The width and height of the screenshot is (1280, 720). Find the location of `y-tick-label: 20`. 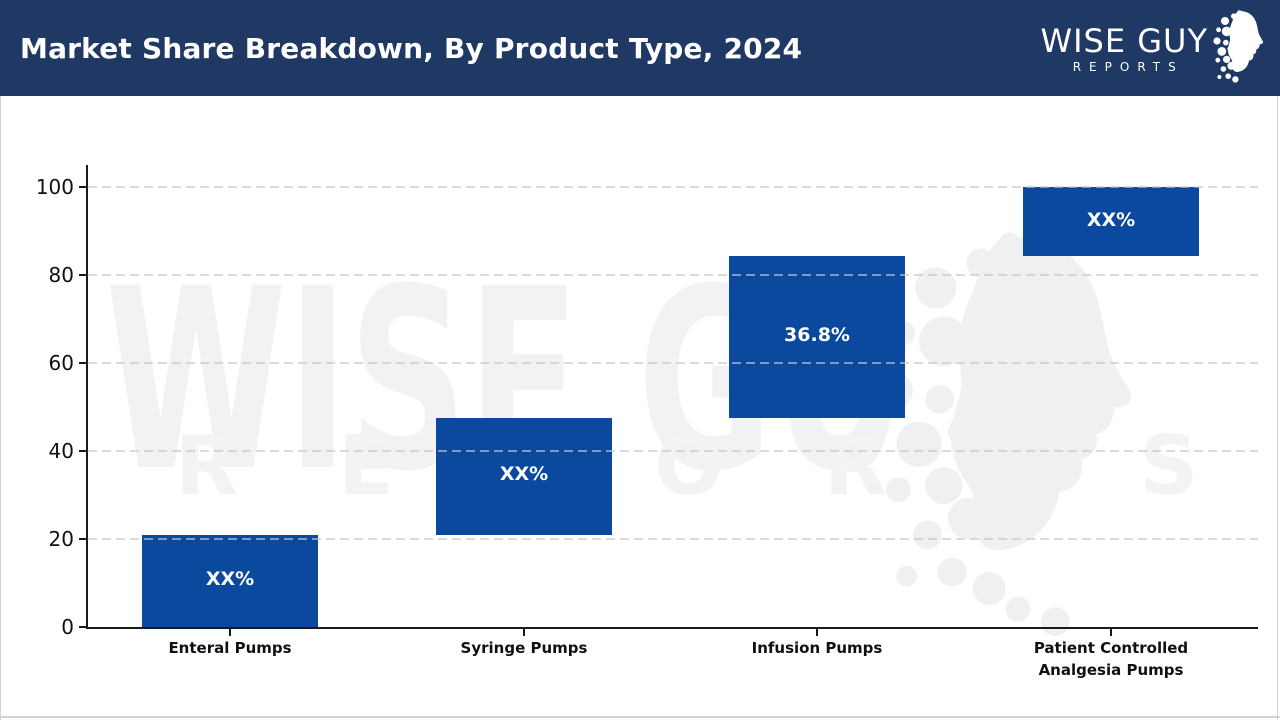

y-tick-label: 20 is located at coordinates (61, 539).